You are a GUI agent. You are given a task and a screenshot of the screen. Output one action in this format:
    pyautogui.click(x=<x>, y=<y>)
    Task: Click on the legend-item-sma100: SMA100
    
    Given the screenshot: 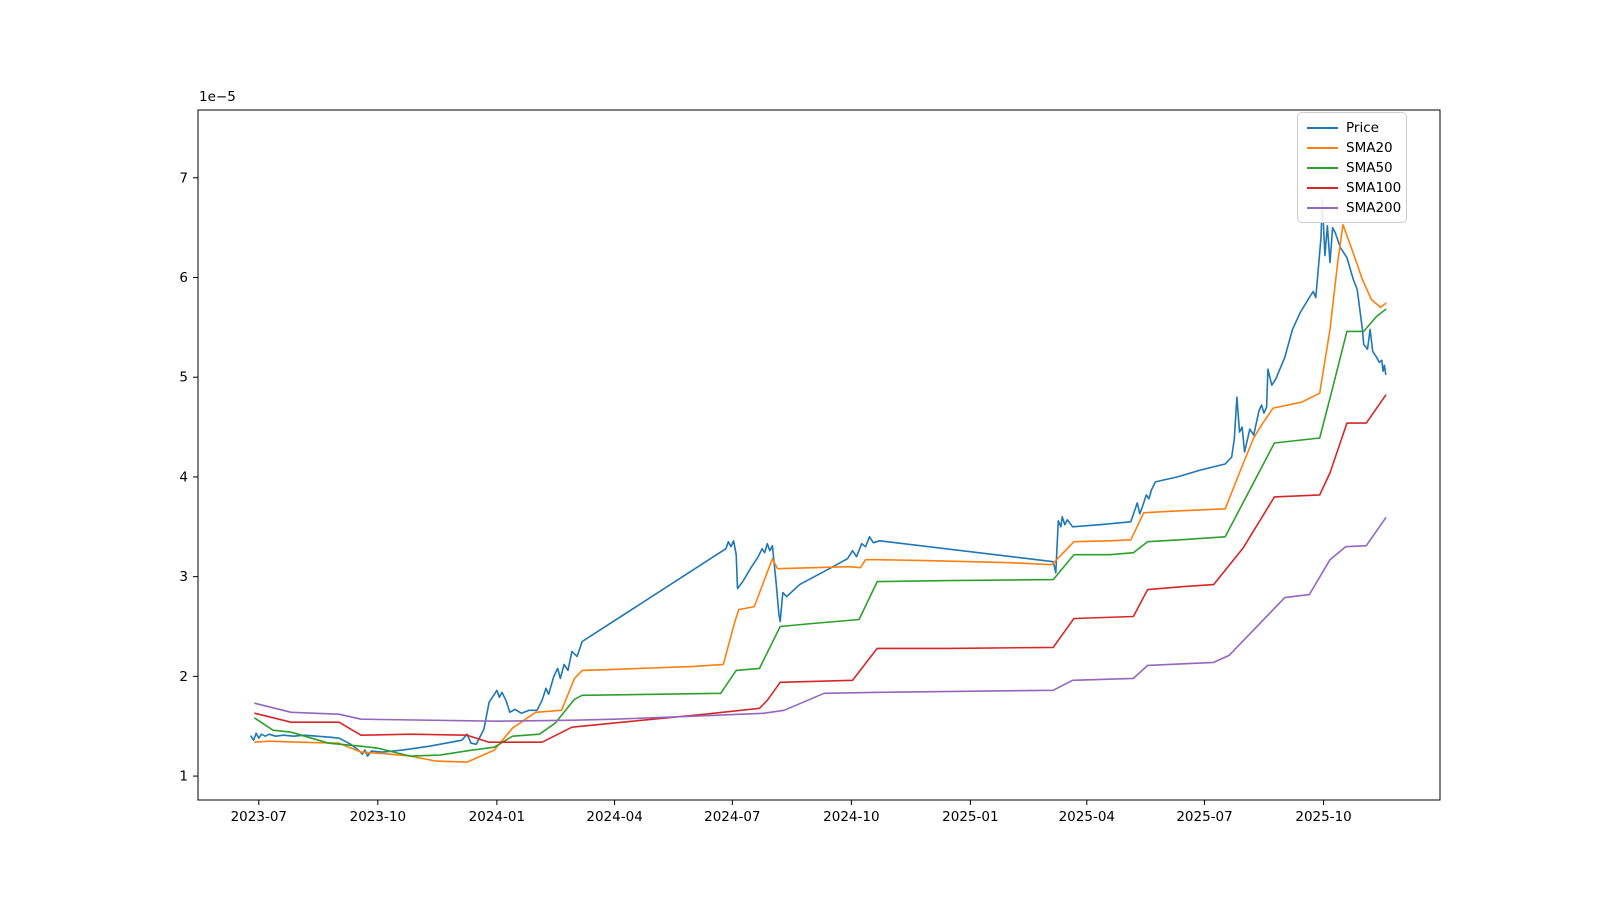 What is the action you would take?
    pyautogui.click(x=1352, y=188)
    